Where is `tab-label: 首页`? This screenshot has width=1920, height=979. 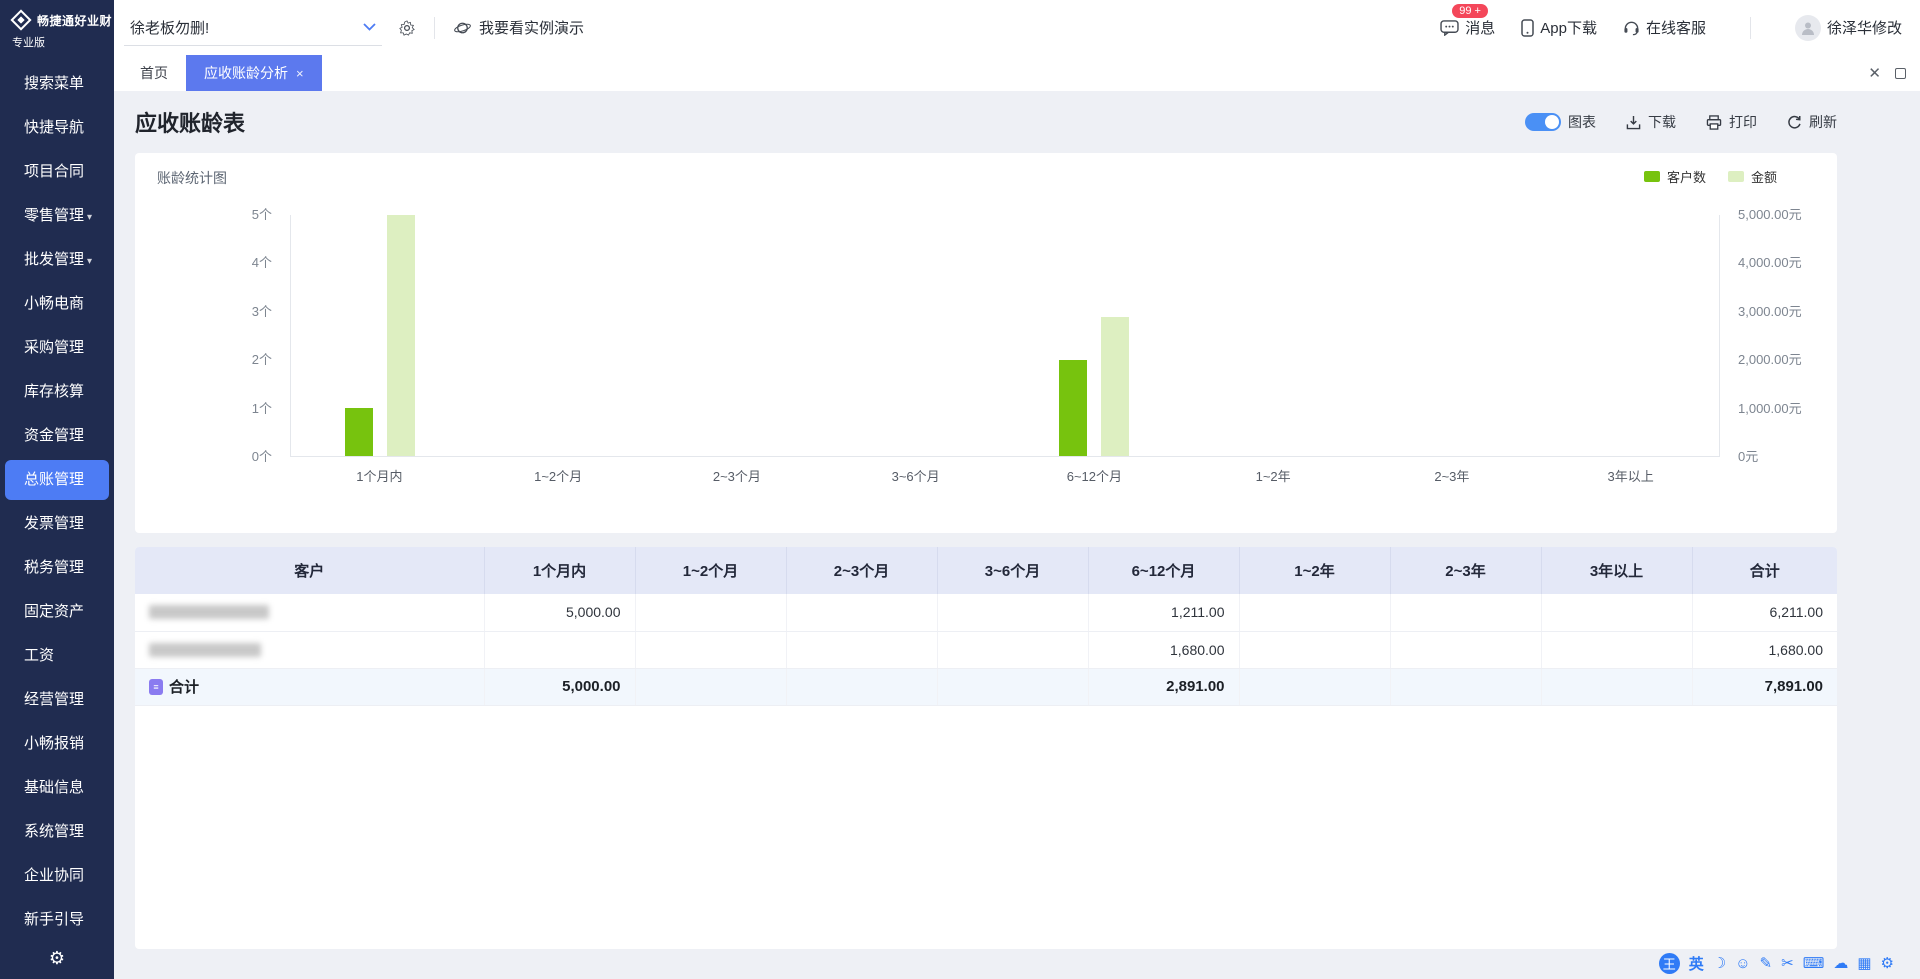 tab-label: 首页 is located at coordinates (154, 73).